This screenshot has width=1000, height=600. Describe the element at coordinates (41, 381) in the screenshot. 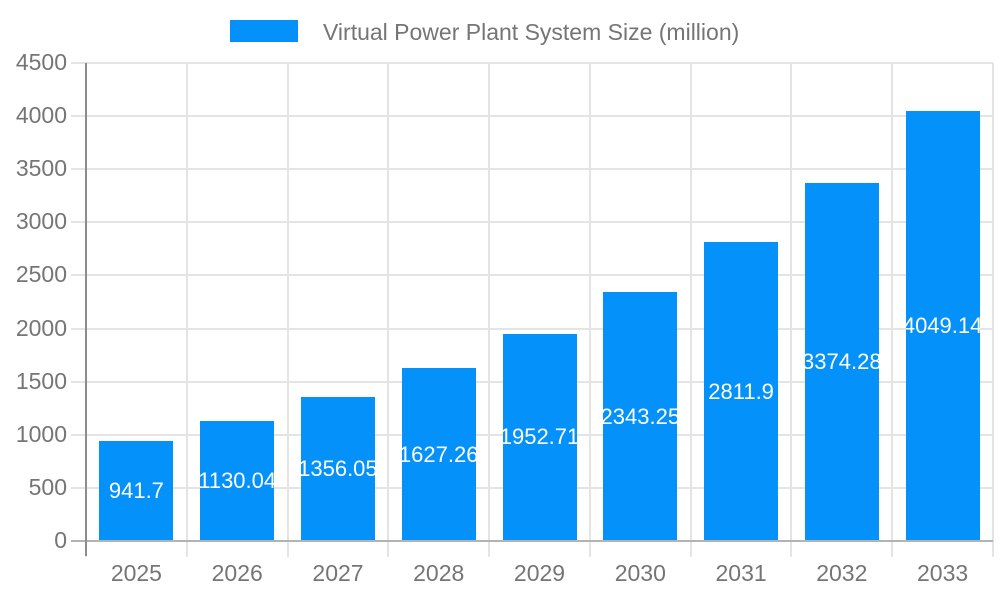

I see `y-axis-tick-label: 1500` at that location.